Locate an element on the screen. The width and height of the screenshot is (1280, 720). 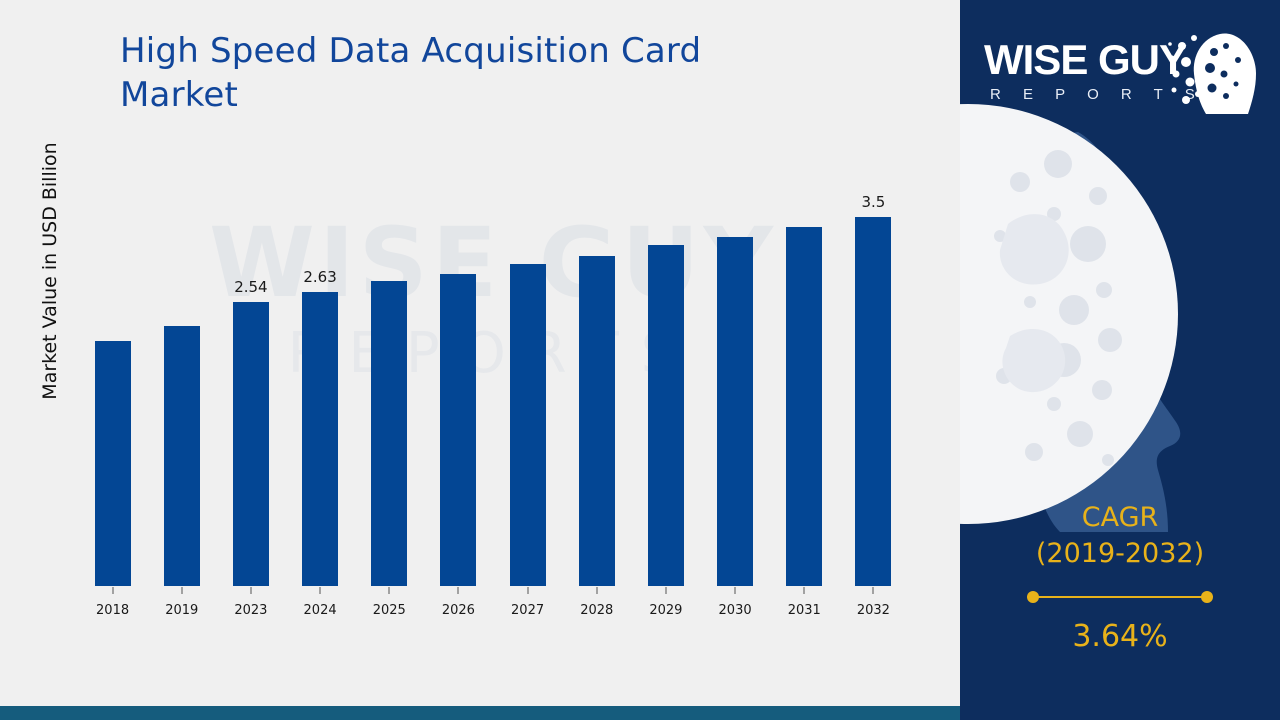
bar-group: 2.63 2024 is located at coordinates (320, 384).